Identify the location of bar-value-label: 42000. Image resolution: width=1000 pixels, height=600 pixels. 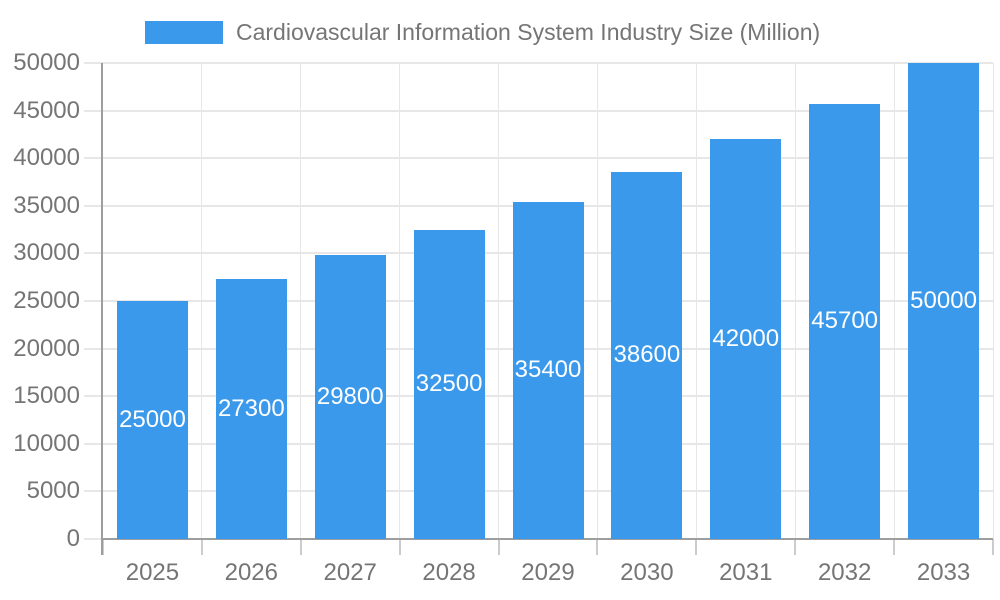
(746, 339).